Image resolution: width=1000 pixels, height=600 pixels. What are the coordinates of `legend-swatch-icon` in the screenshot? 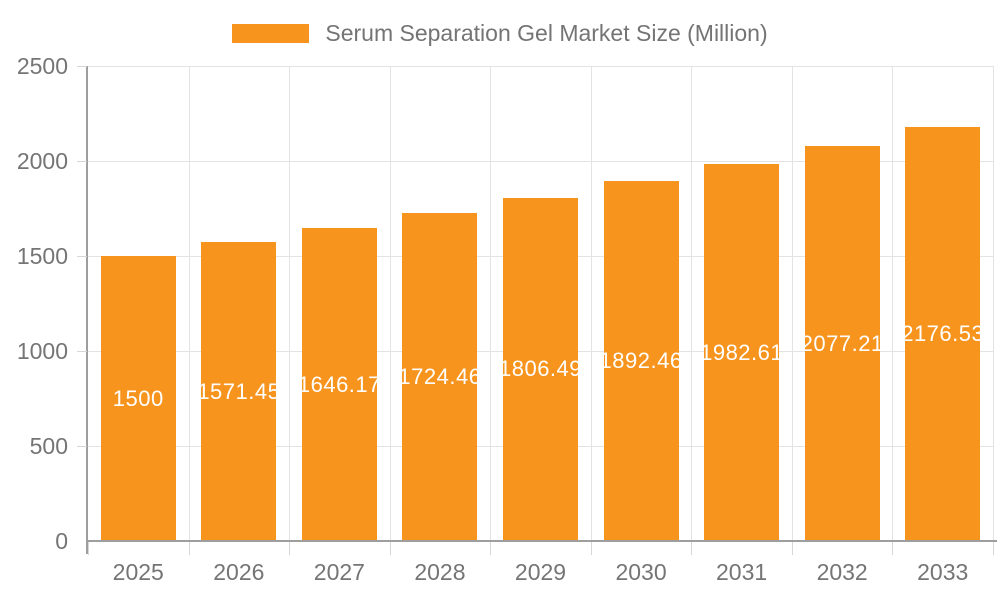 It's located at (271, 33).